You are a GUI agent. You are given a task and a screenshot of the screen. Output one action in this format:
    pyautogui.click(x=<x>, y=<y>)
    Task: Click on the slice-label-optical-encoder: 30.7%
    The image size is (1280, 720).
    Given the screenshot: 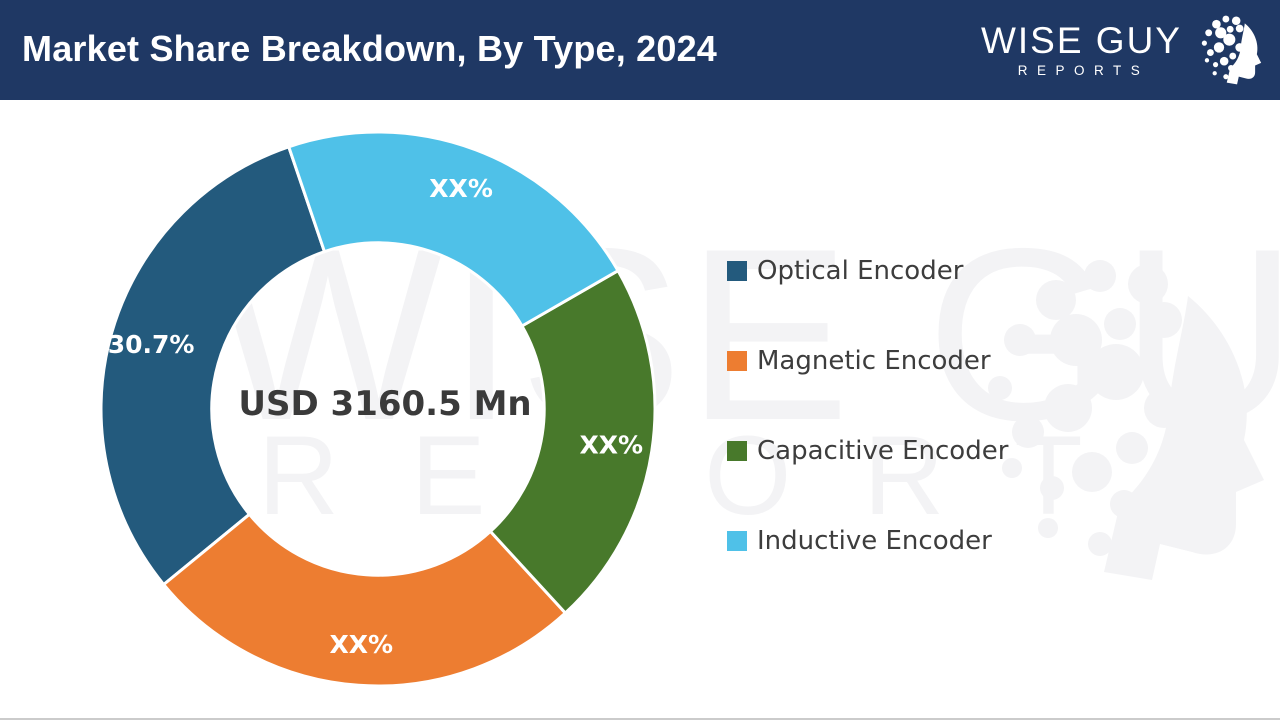 What is the action you would take?
    pyautogui.click(x=151, y=344)
    